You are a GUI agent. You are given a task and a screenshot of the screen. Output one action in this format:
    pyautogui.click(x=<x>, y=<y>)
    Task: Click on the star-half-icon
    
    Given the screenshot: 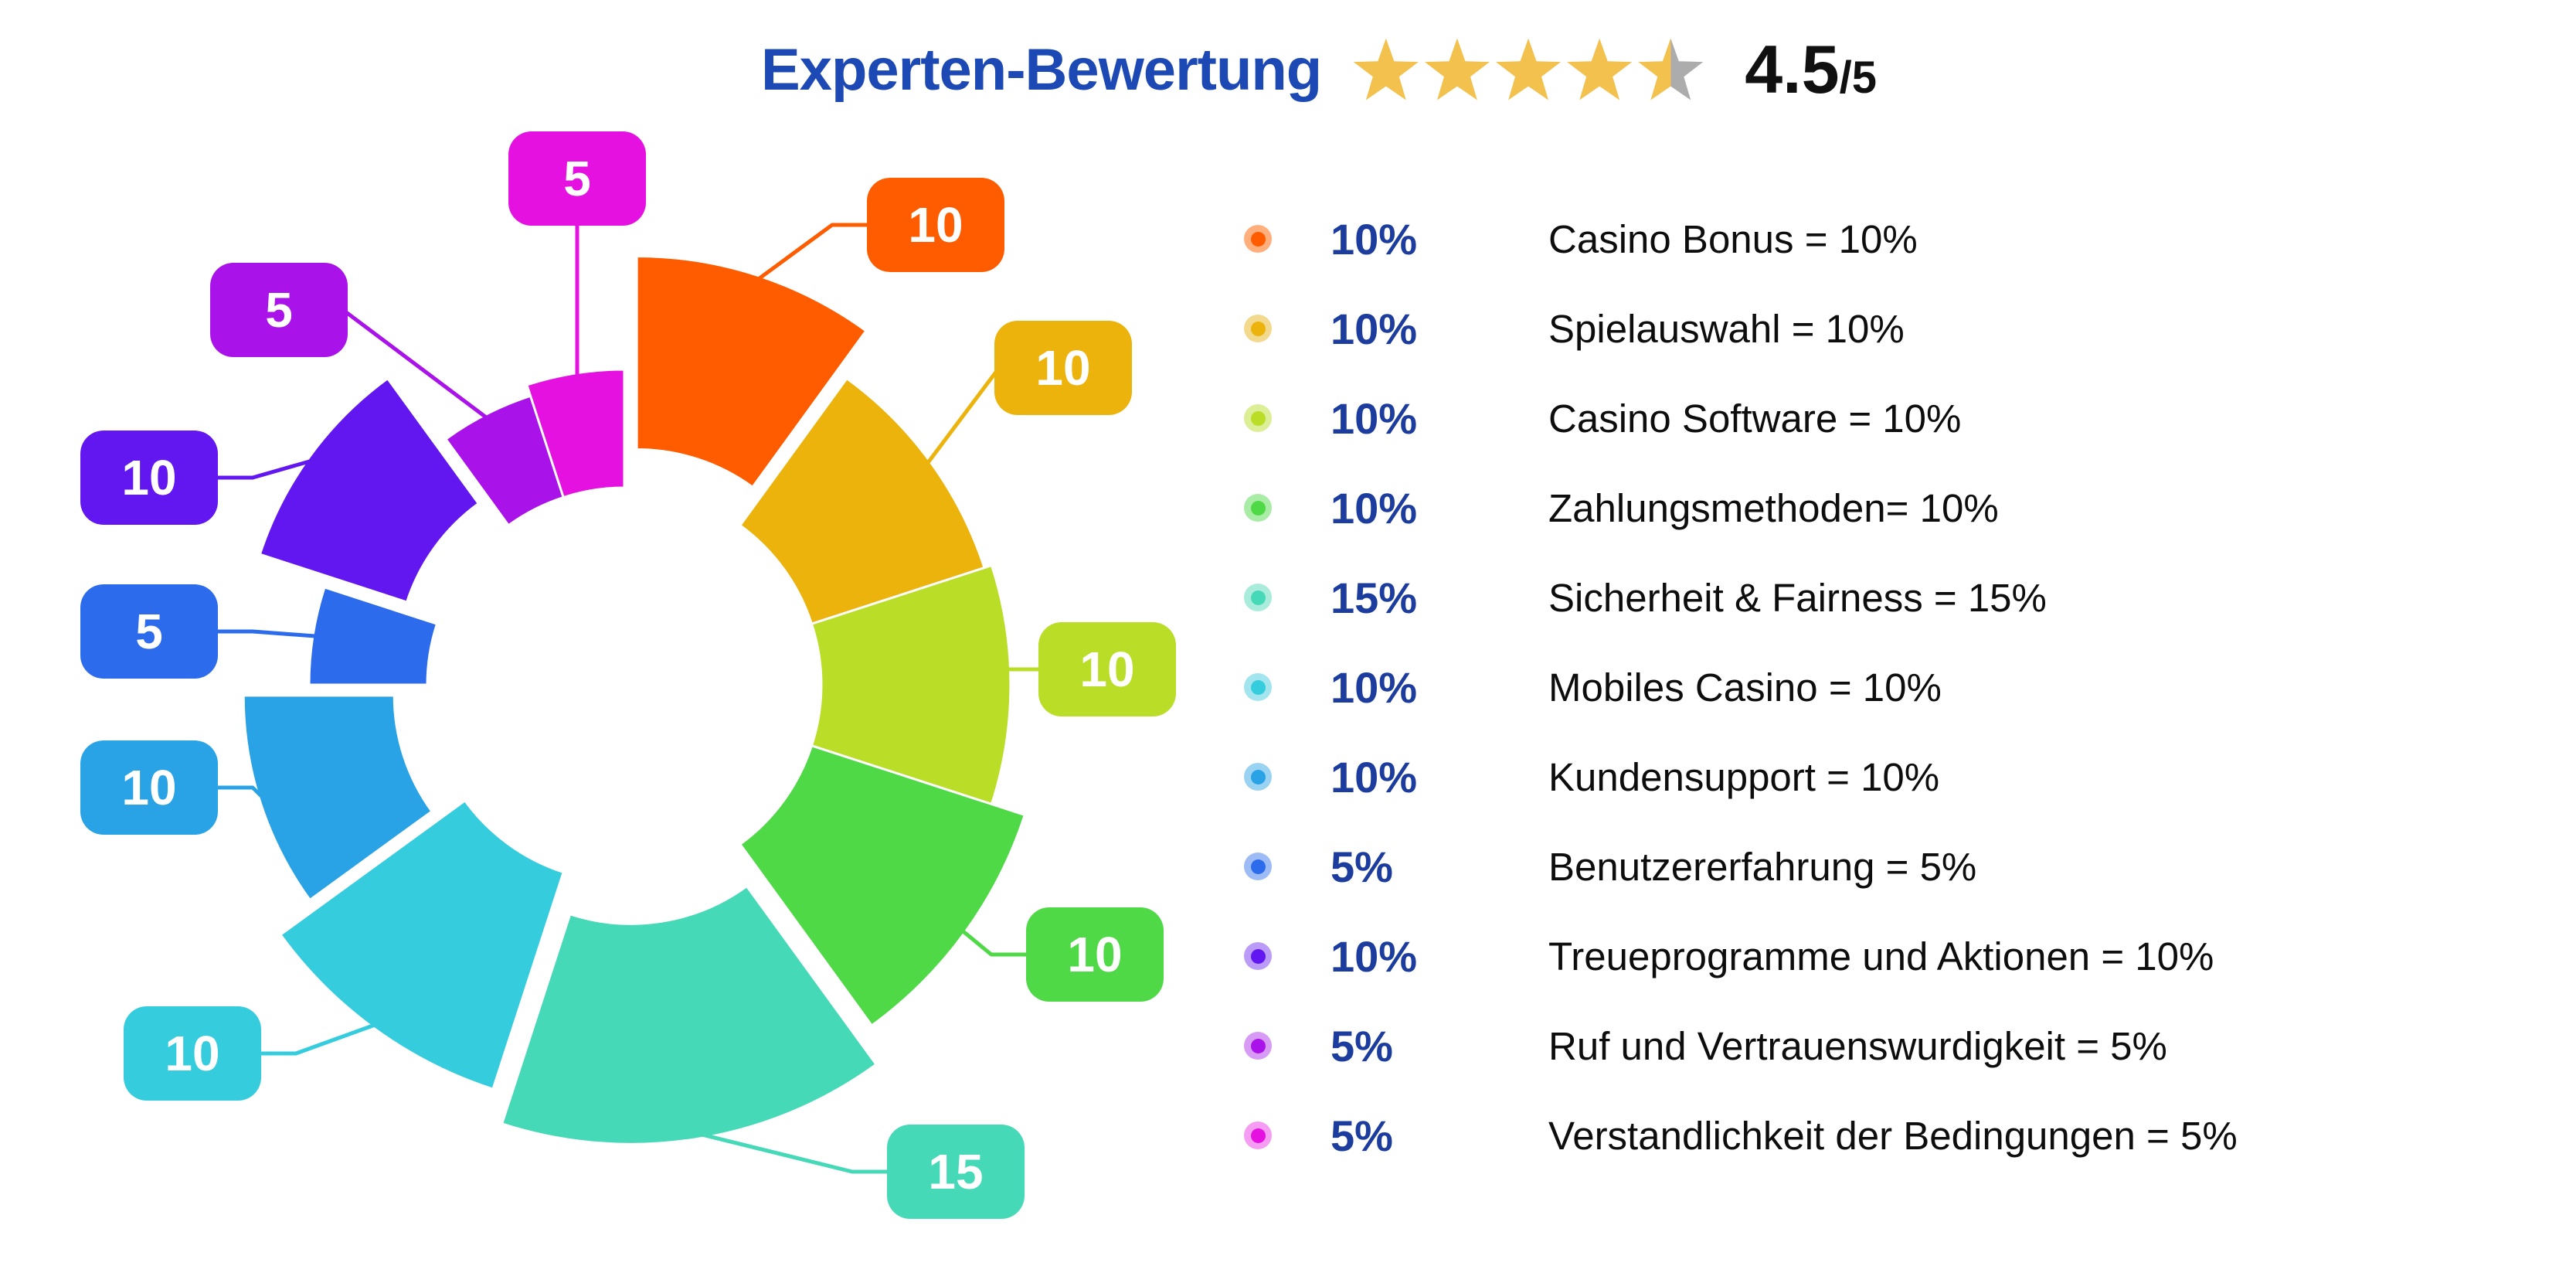 What is the action you would take?
    pyautogui.click(x=1671, y=69)
    